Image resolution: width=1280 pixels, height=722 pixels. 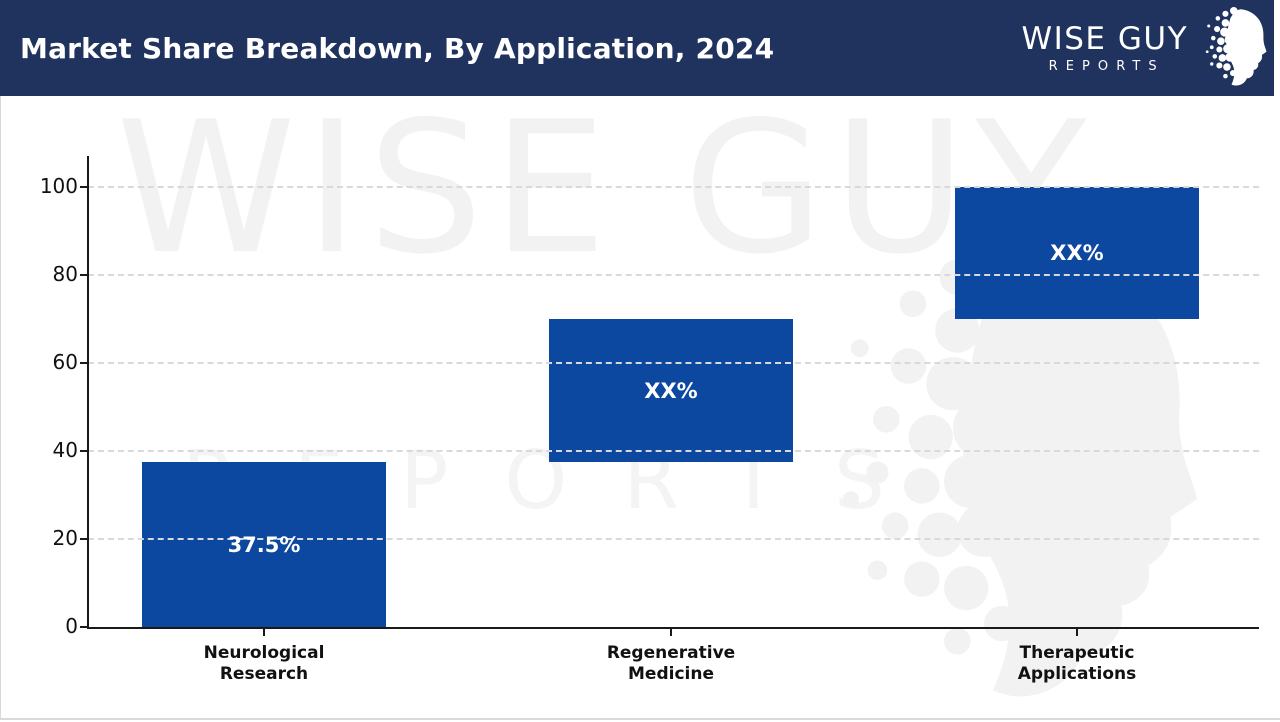 What do you see at coordinates (88, 392) in the screenshot?
I see `y-axis-spine` at bounding box center [88, 392].